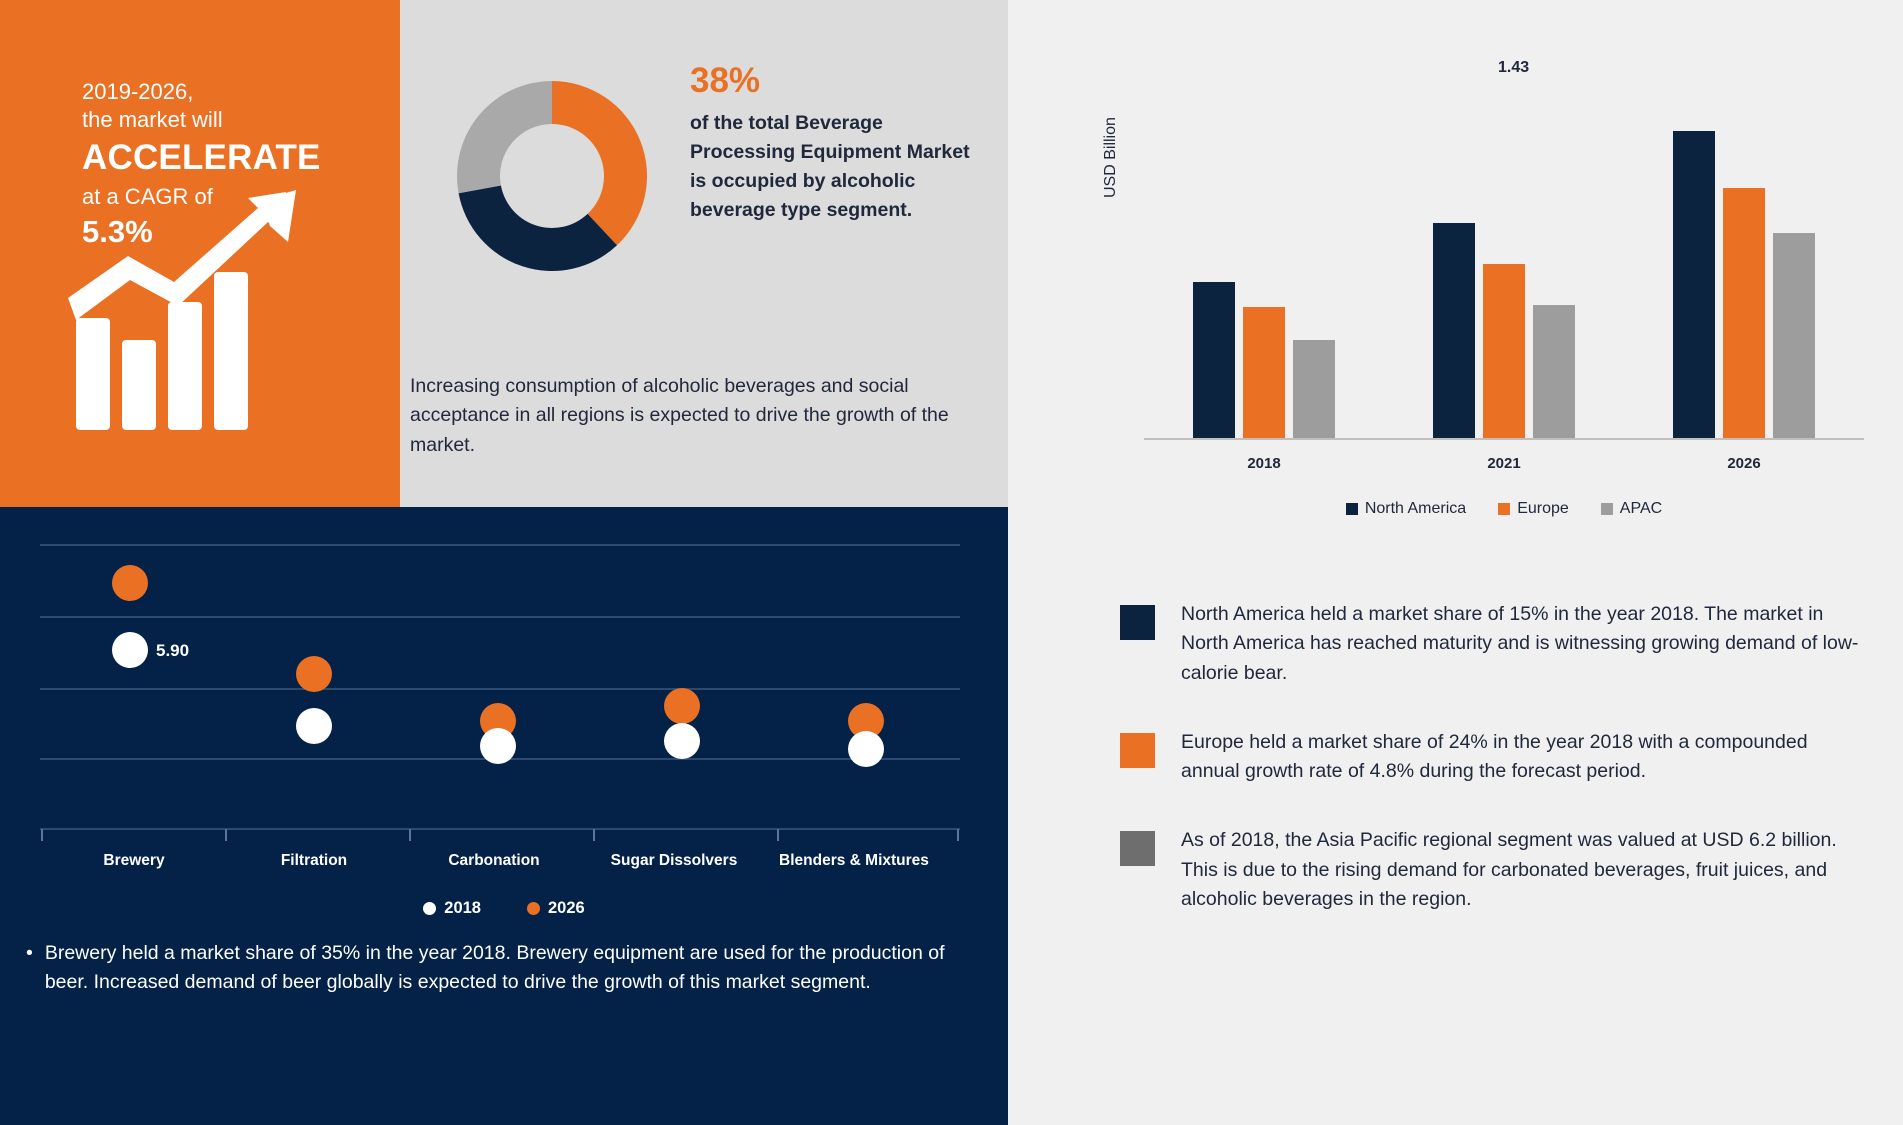  Describe the element at coordinates (1554, 371) in the screenshot. I see `bar-2021-apac` at that location.